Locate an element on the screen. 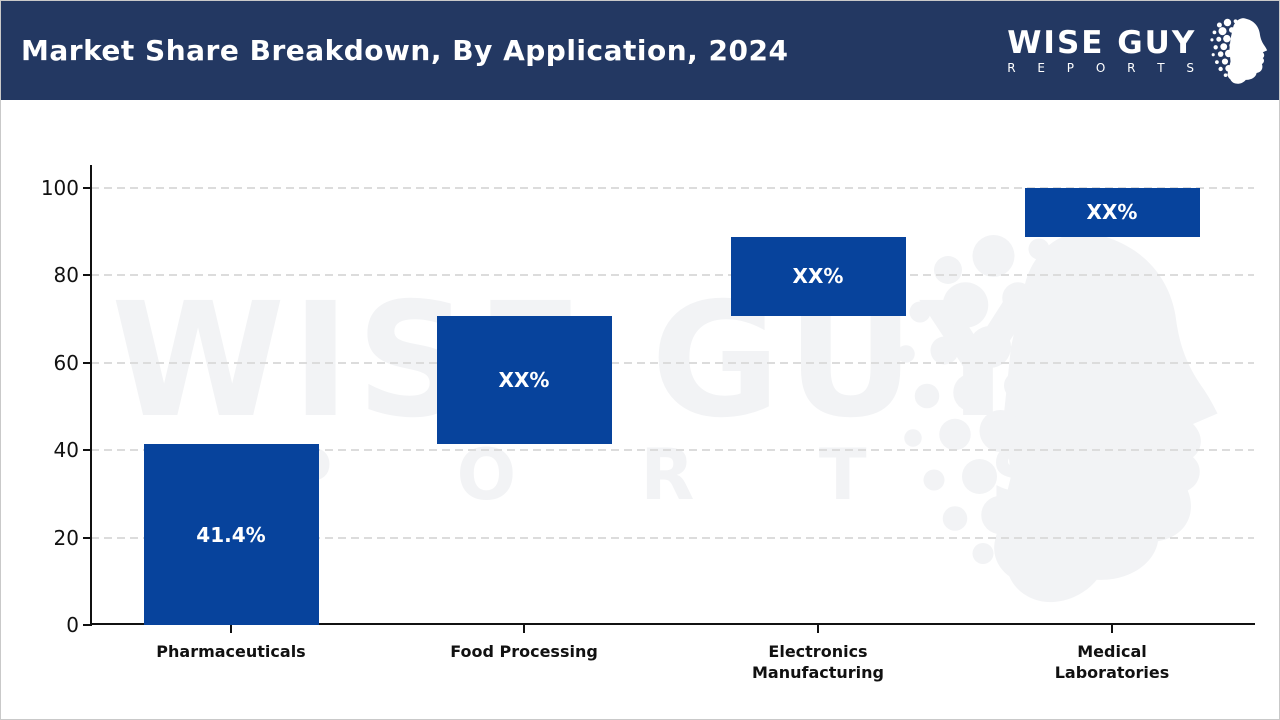 The image size is (1280, 720). wiseguy-logo: WISE GUY R E P O R T S is located at coordinates (1143, 51).